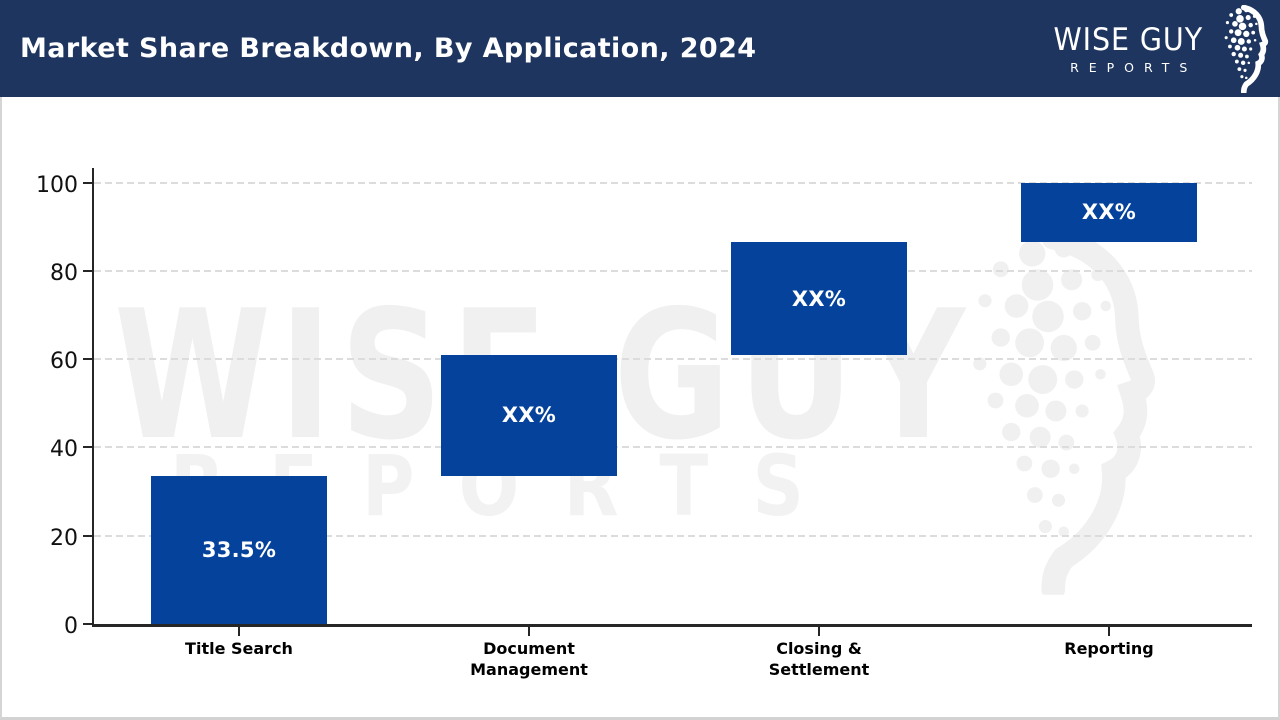  What do you see at coordinates (1109, 648) in the screenshot?
I see `x-category-label-reporting: Reporting` at bounding box center [1109, 648].